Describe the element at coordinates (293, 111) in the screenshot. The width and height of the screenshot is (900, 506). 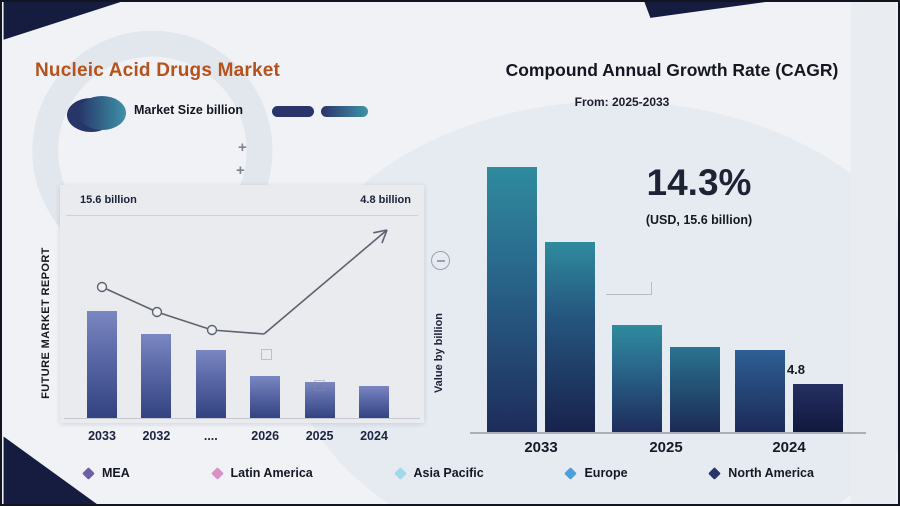
I see `legend-pill-navy` at that location.